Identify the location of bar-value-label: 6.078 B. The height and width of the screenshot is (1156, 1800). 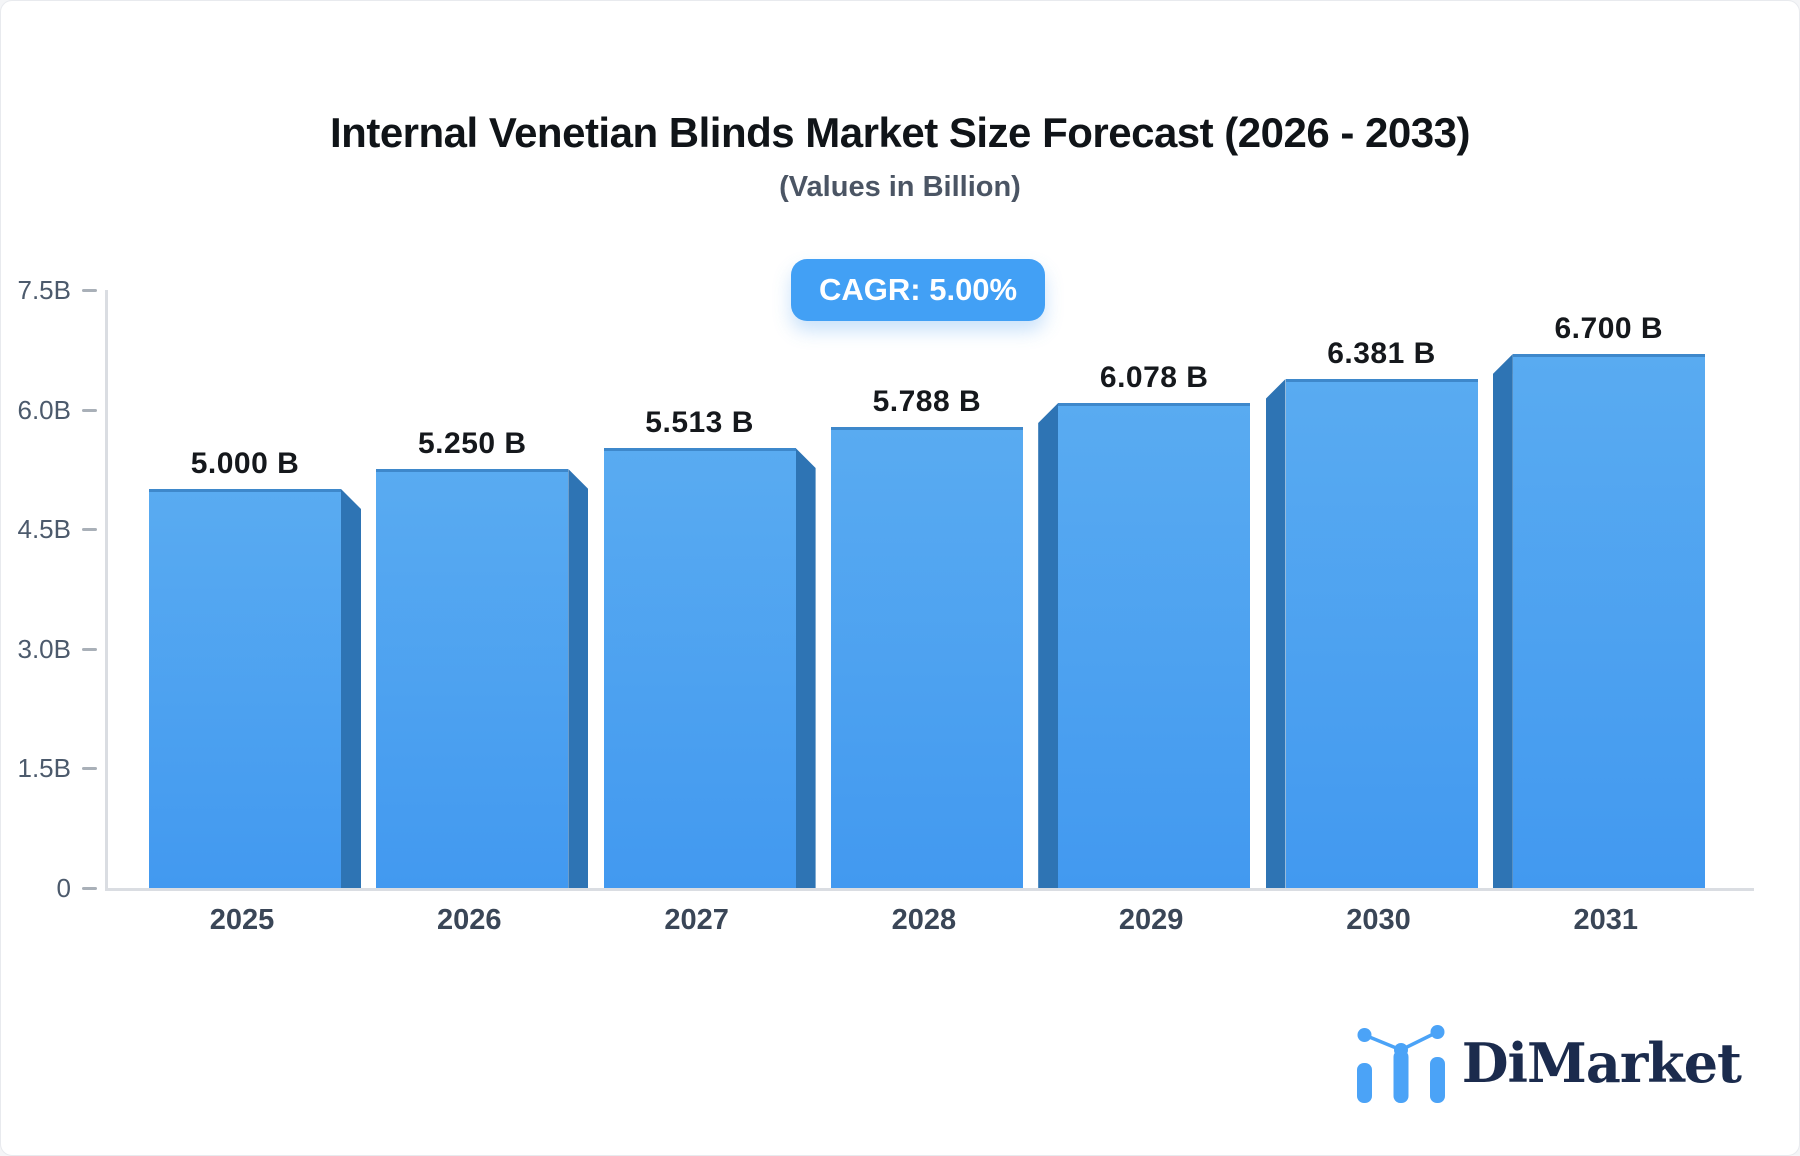
(1154, 377).